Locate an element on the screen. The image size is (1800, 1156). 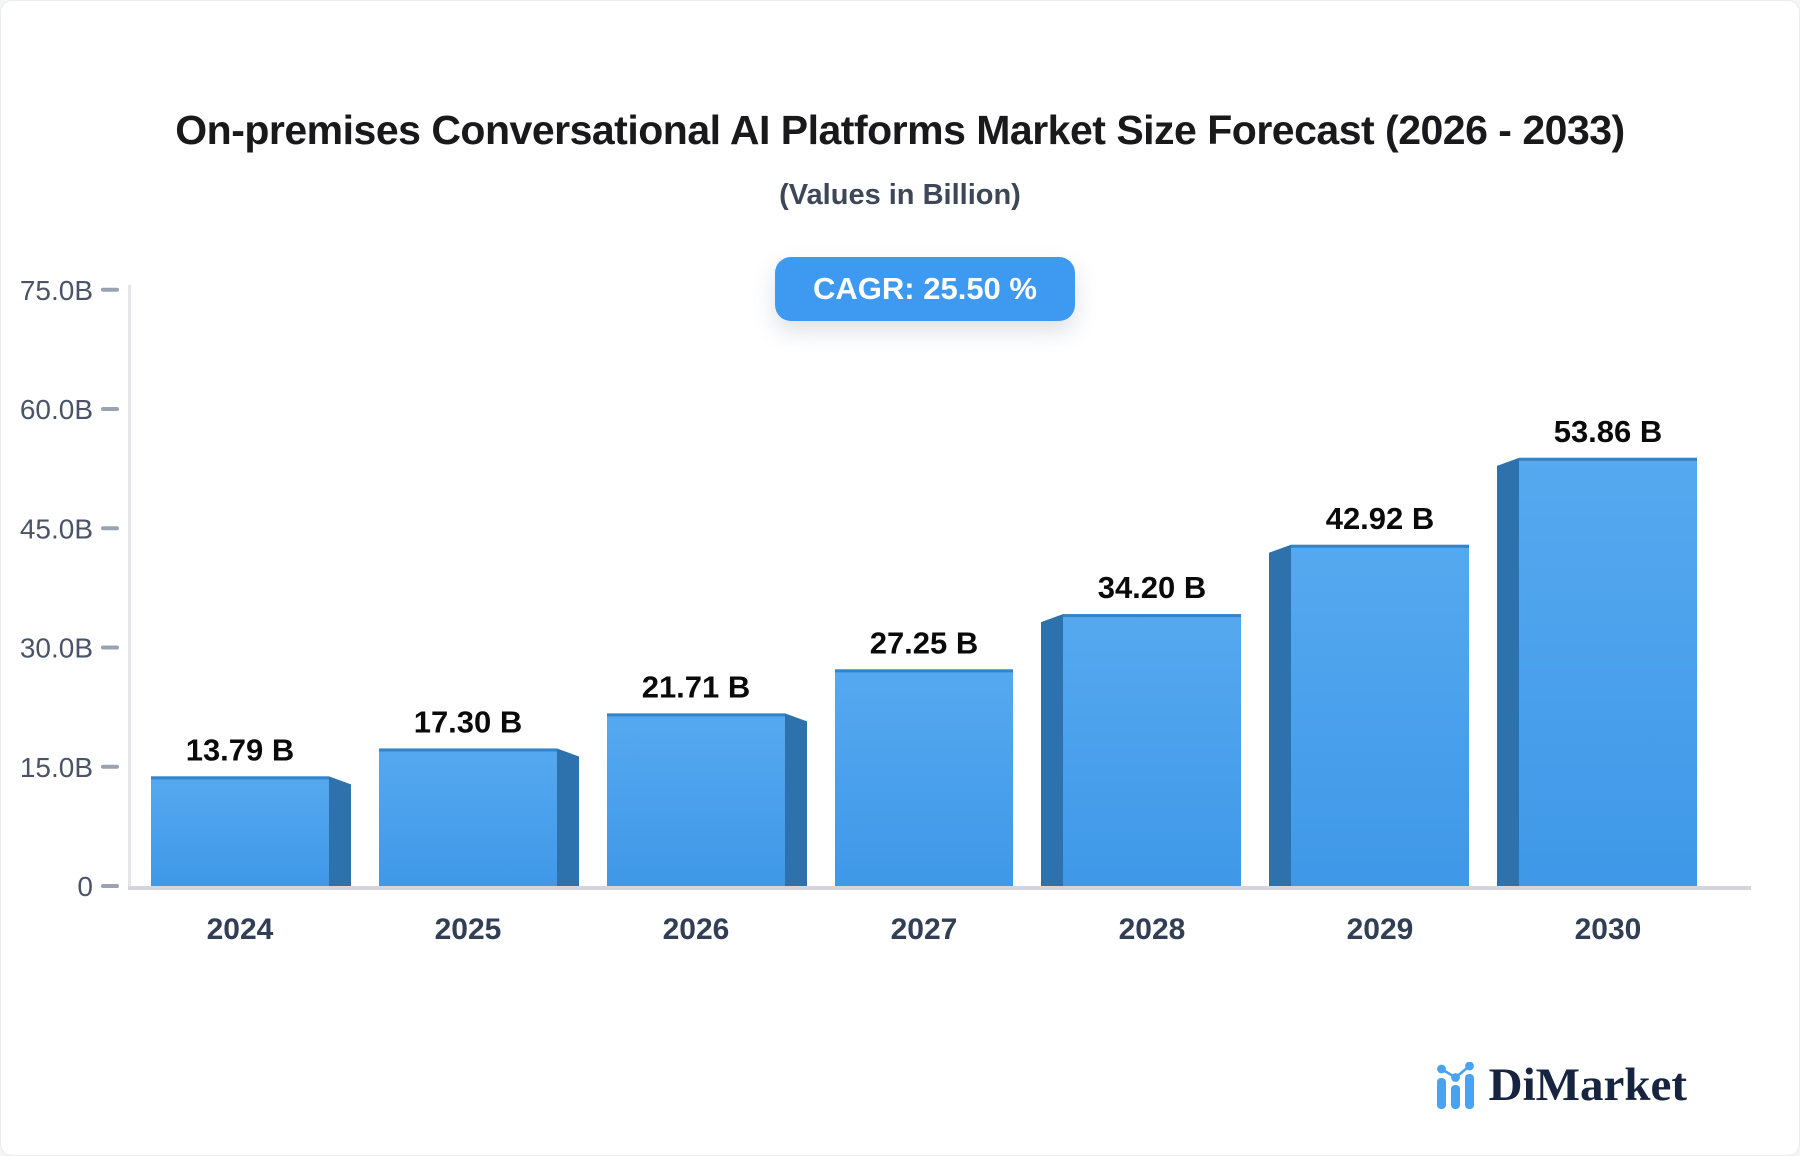
x-axis-label: 2025 is located at coordinates (468, 929).